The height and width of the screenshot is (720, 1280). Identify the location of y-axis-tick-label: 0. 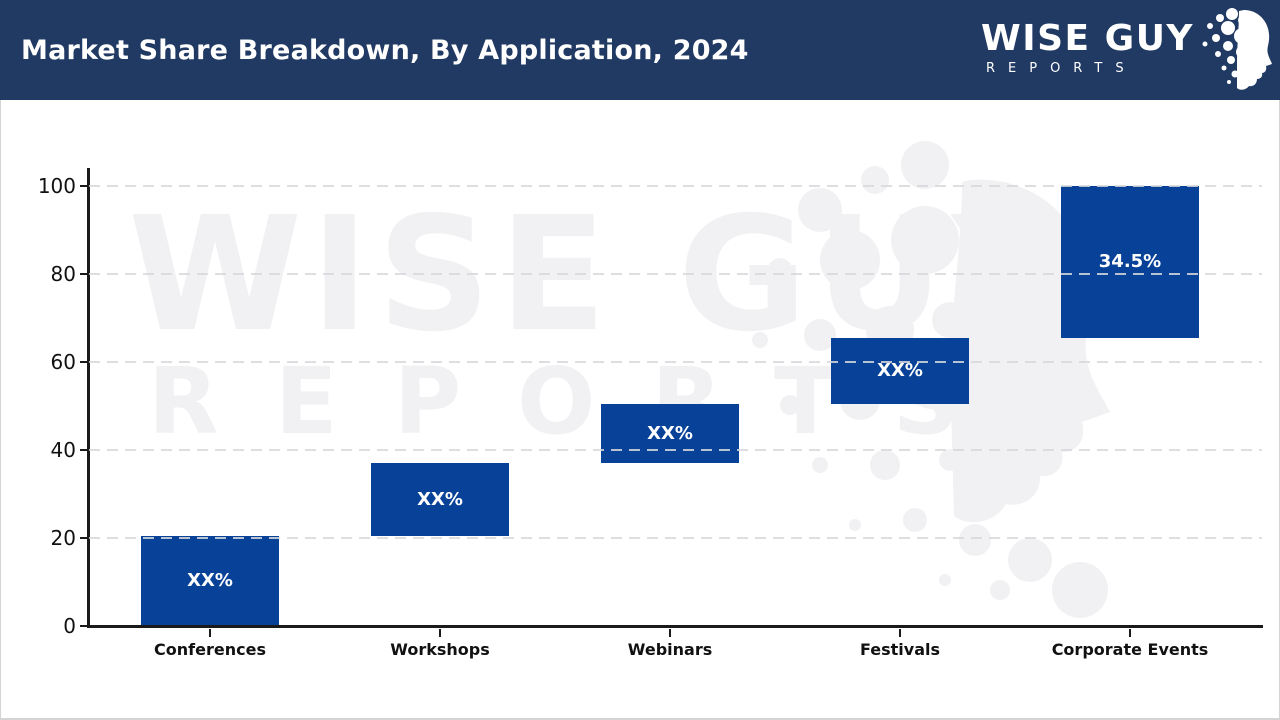
(69, 626).